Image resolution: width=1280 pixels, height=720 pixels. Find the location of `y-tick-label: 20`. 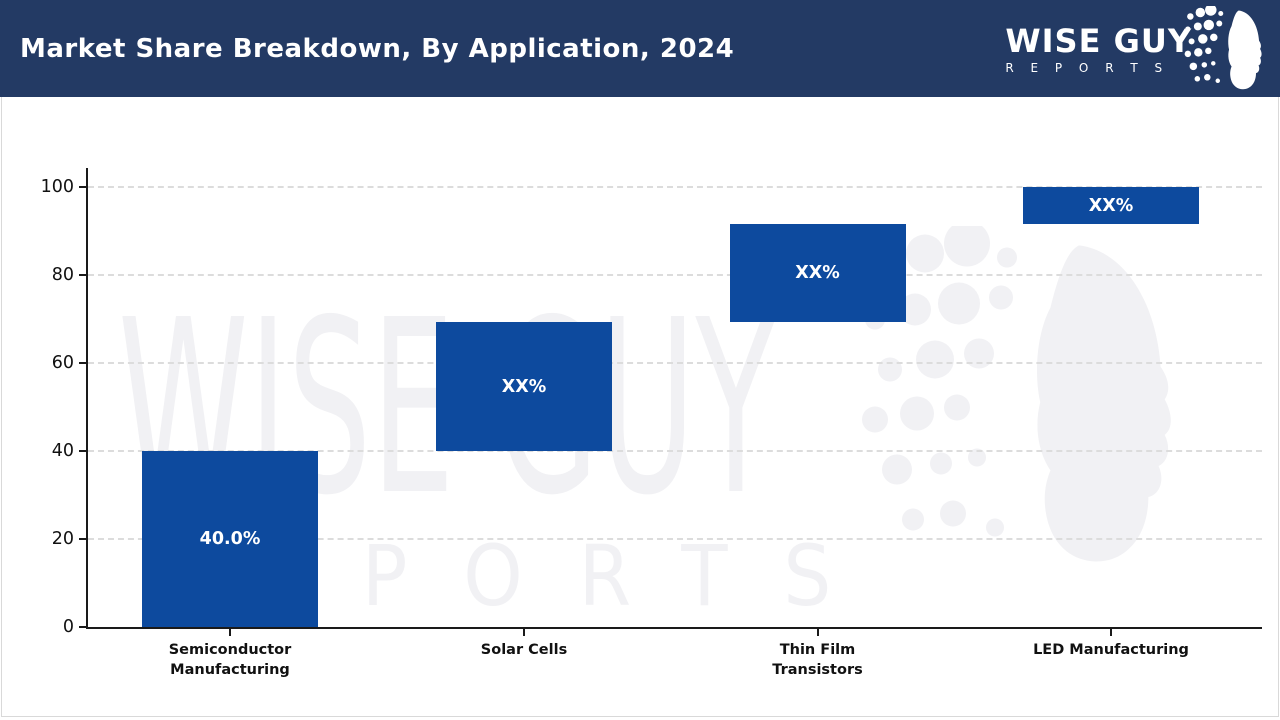

y-tick-label: 20 is located at coordinates (62, 539).